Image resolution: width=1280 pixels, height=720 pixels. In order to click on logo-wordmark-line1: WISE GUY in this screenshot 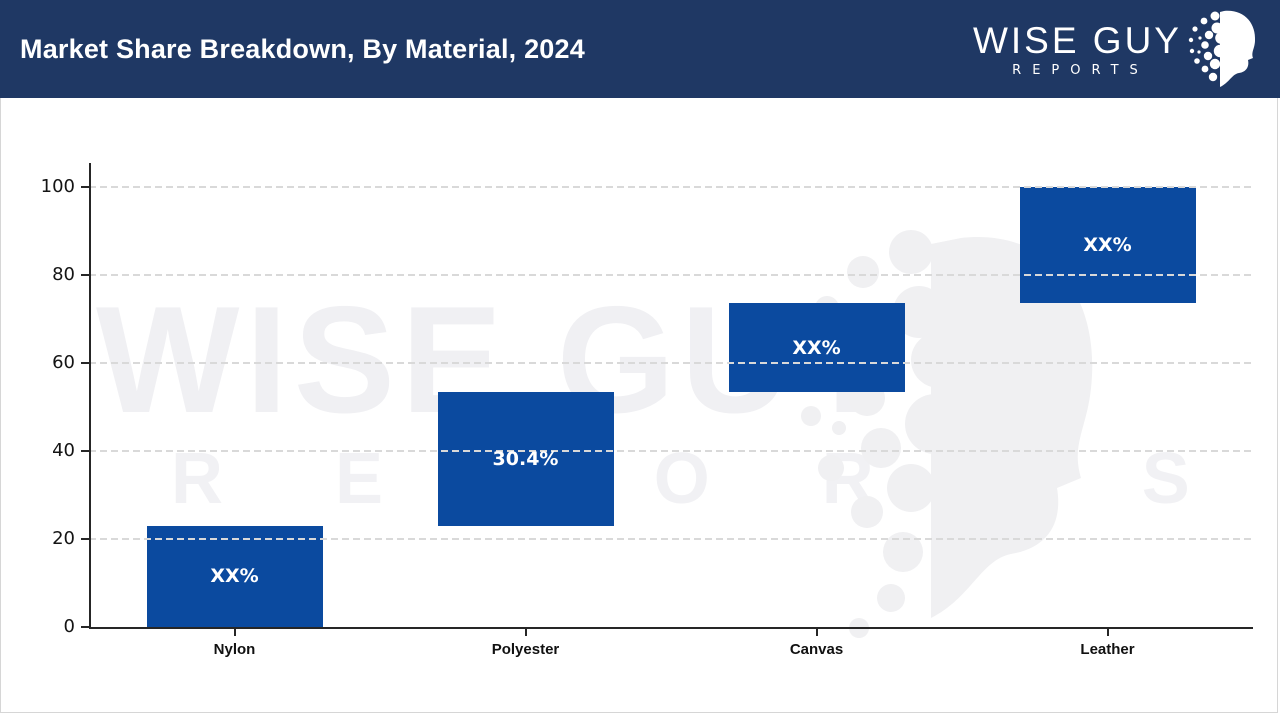, I will do `click(1077, 40)`.